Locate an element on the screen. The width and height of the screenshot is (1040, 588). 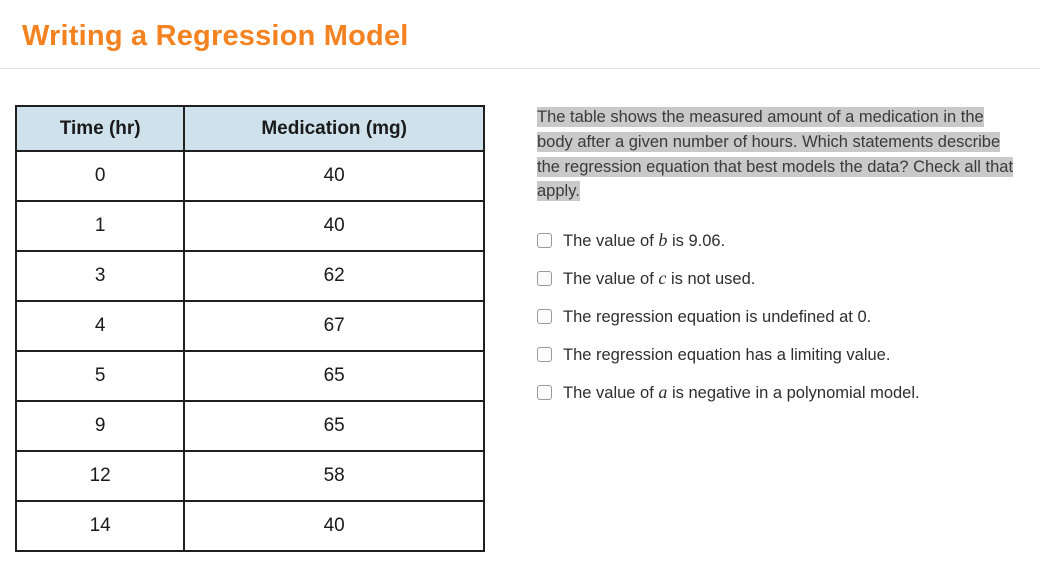
table-row: 4 67 is located at coordinates (249, 326).